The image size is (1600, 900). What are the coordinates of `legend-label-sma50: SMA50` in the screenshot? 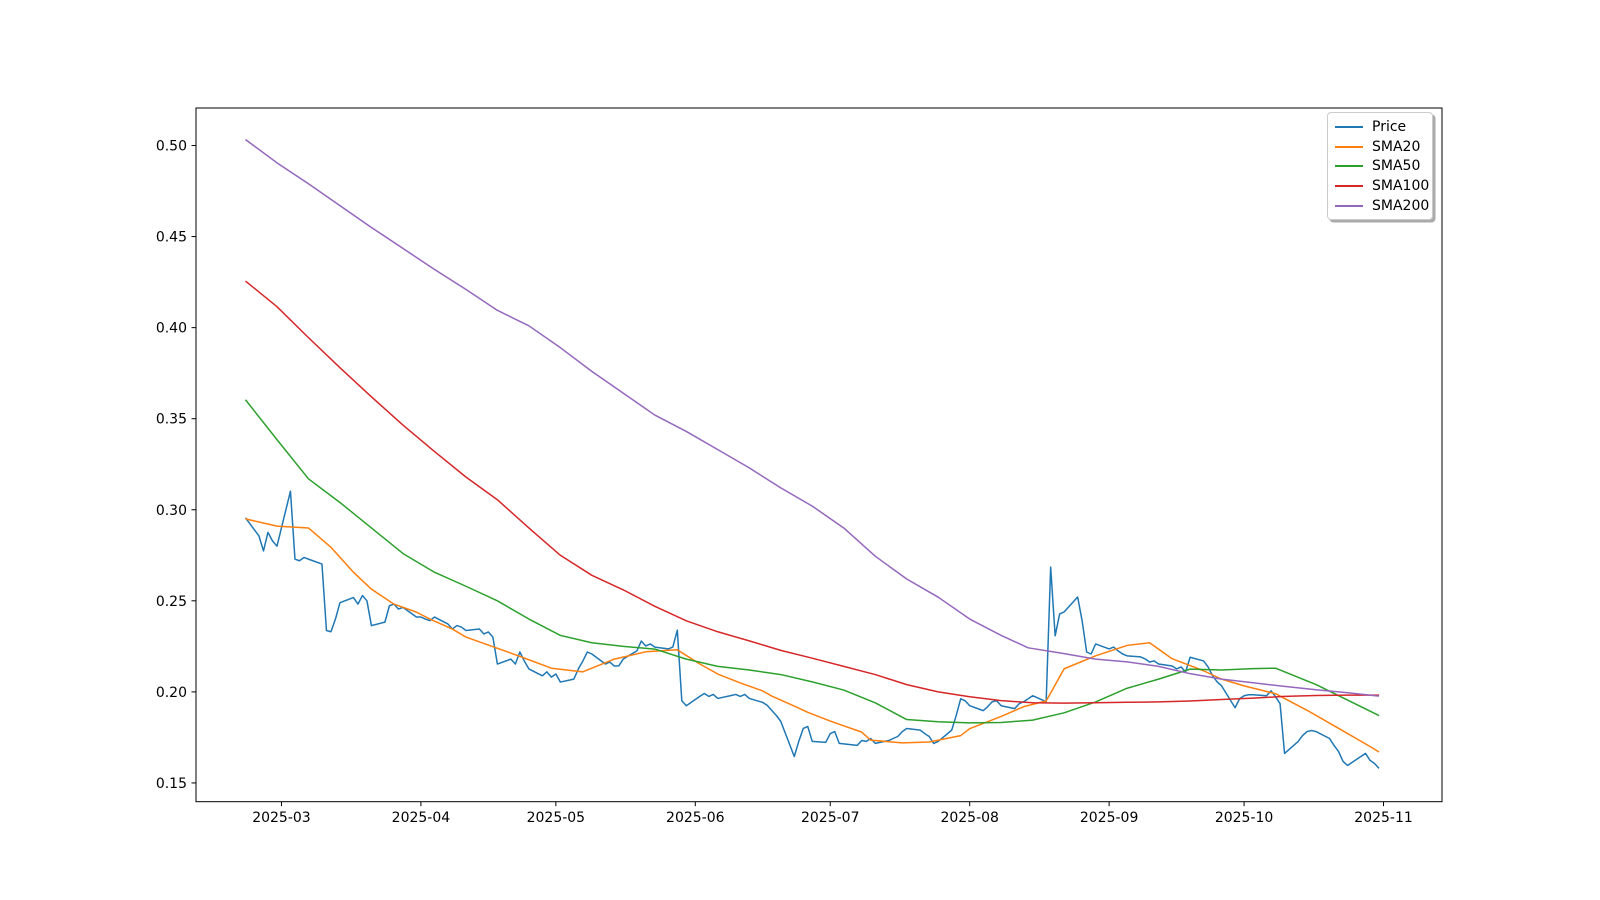 It's located at (1396, 166).